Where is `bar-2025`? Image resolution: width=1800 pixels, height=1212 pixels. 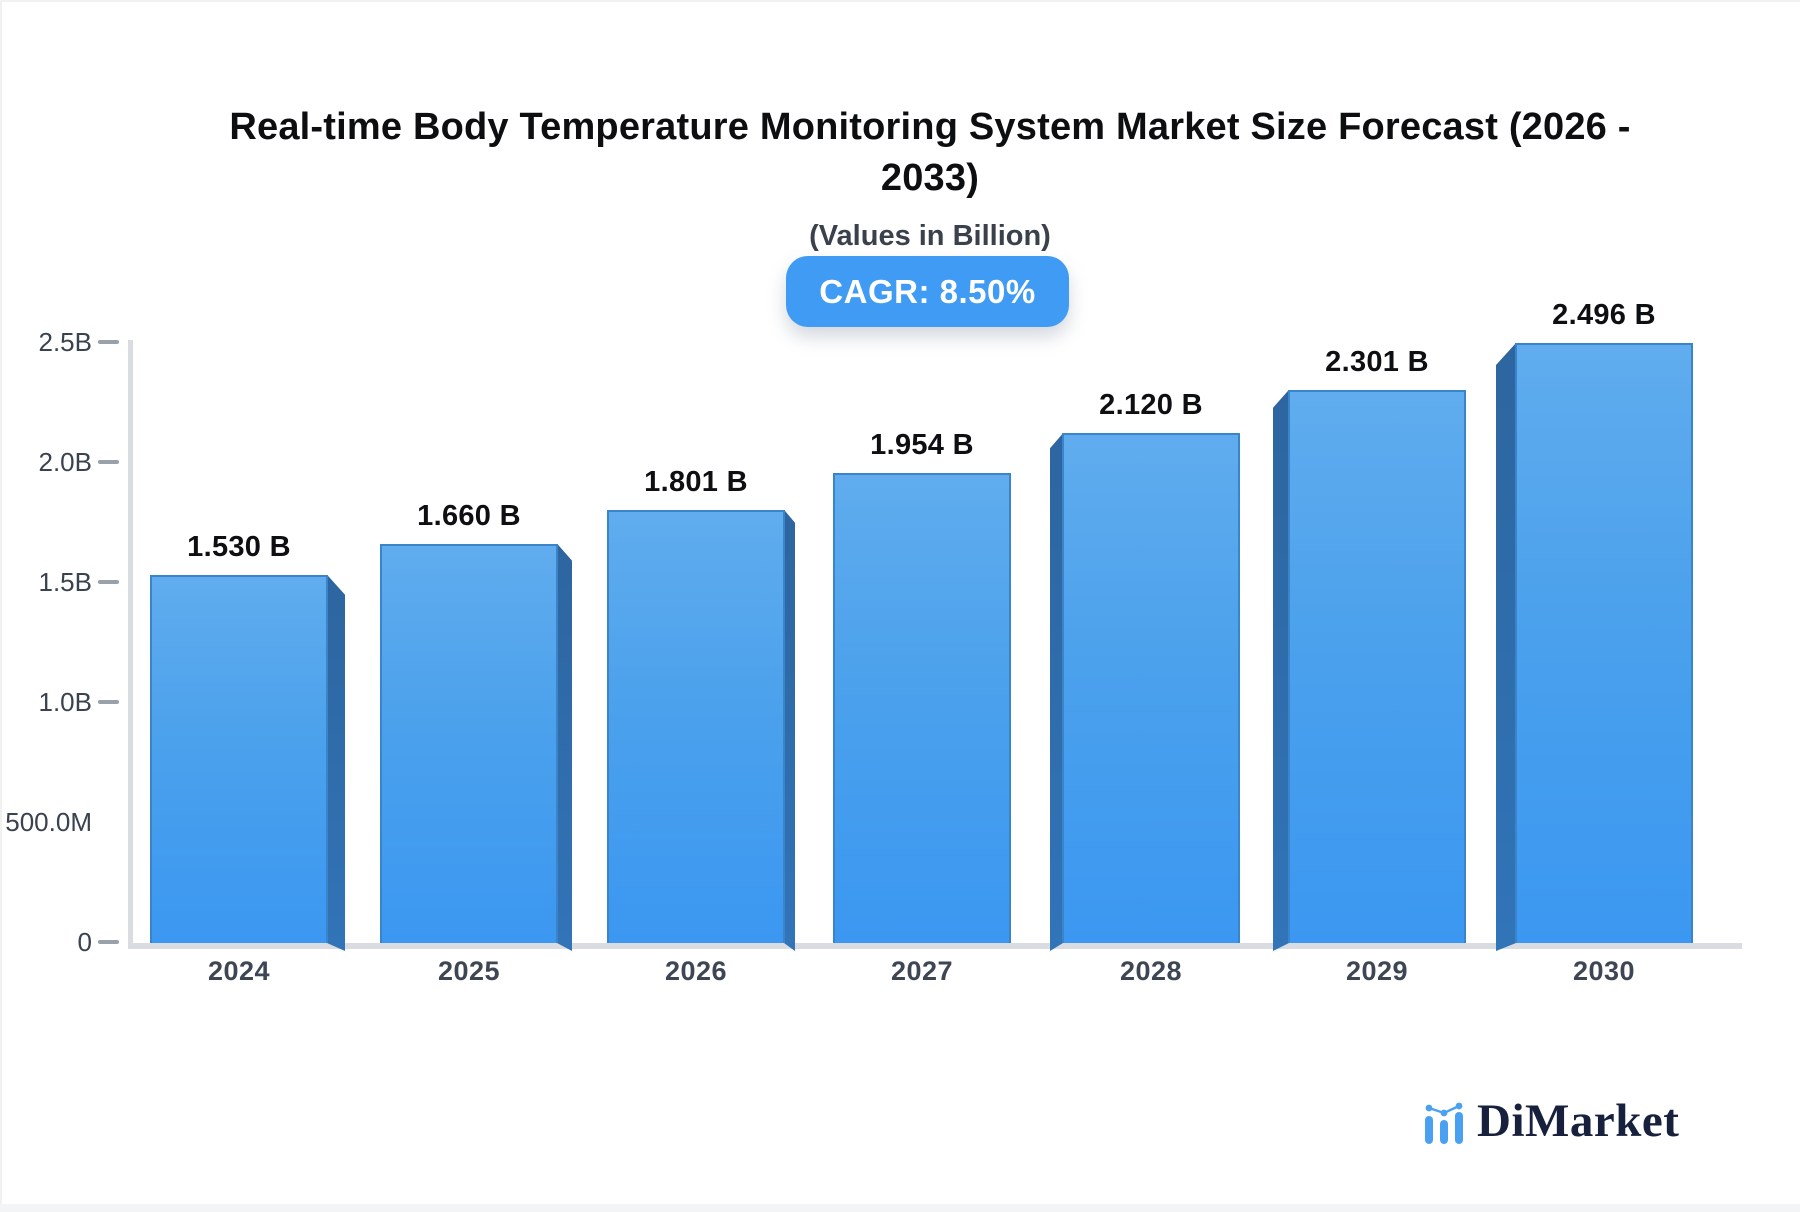
bar-2025 is located at coordinates (469, 743).